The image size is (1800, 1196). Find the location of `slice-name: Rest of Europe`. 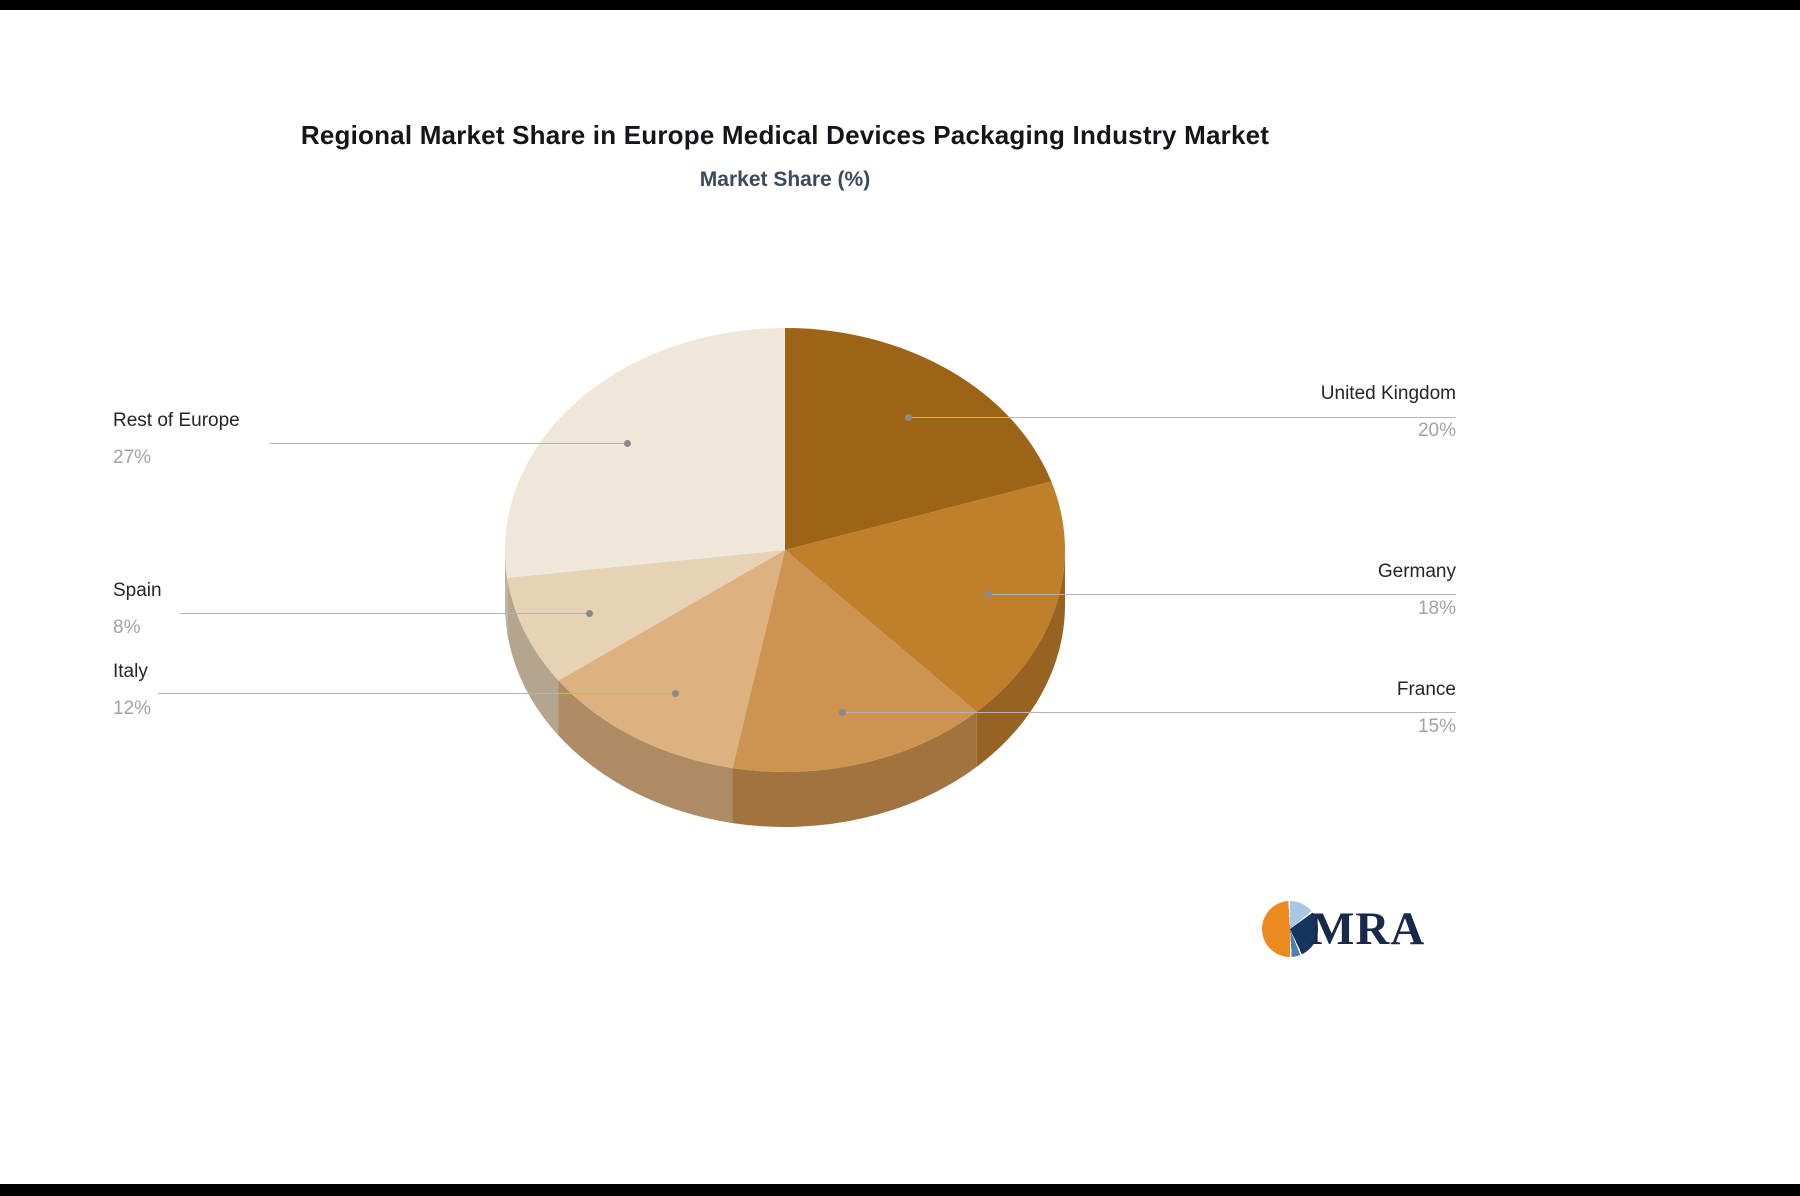

slice-name: Rest of Europe is located at coordinates (176, 420).